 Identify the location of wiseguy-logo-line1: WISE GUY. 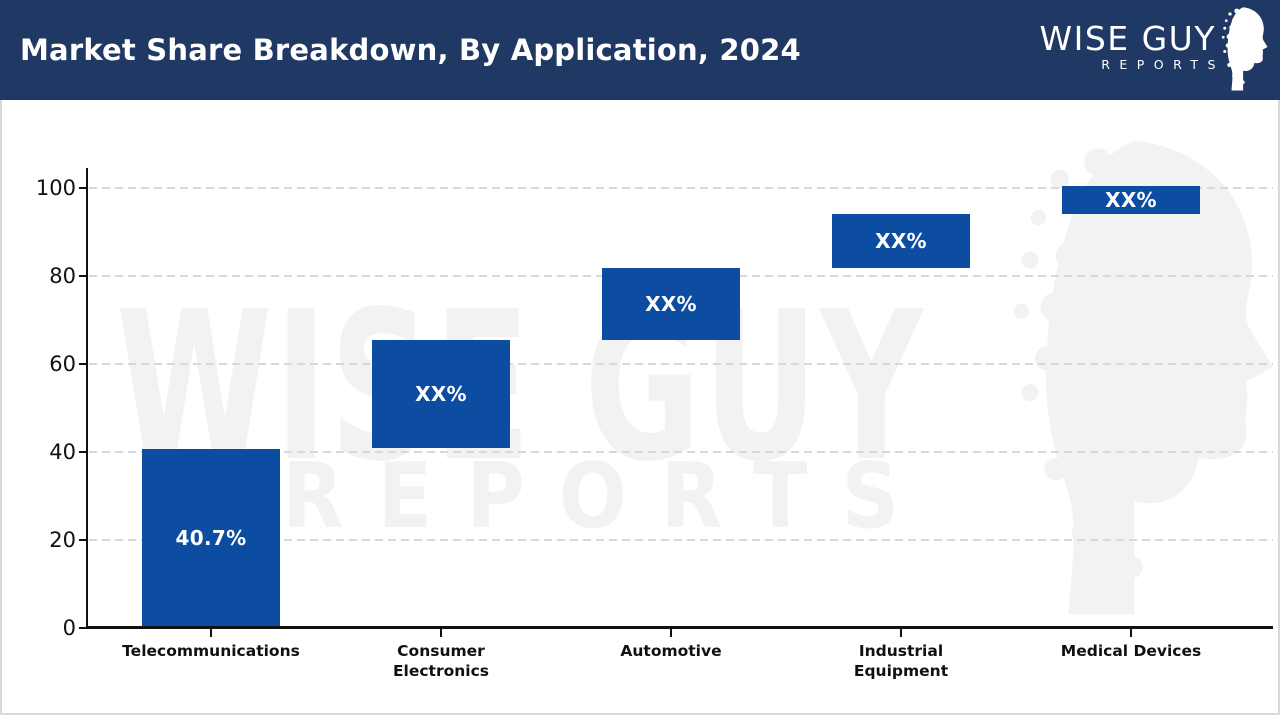
(1127, 38).